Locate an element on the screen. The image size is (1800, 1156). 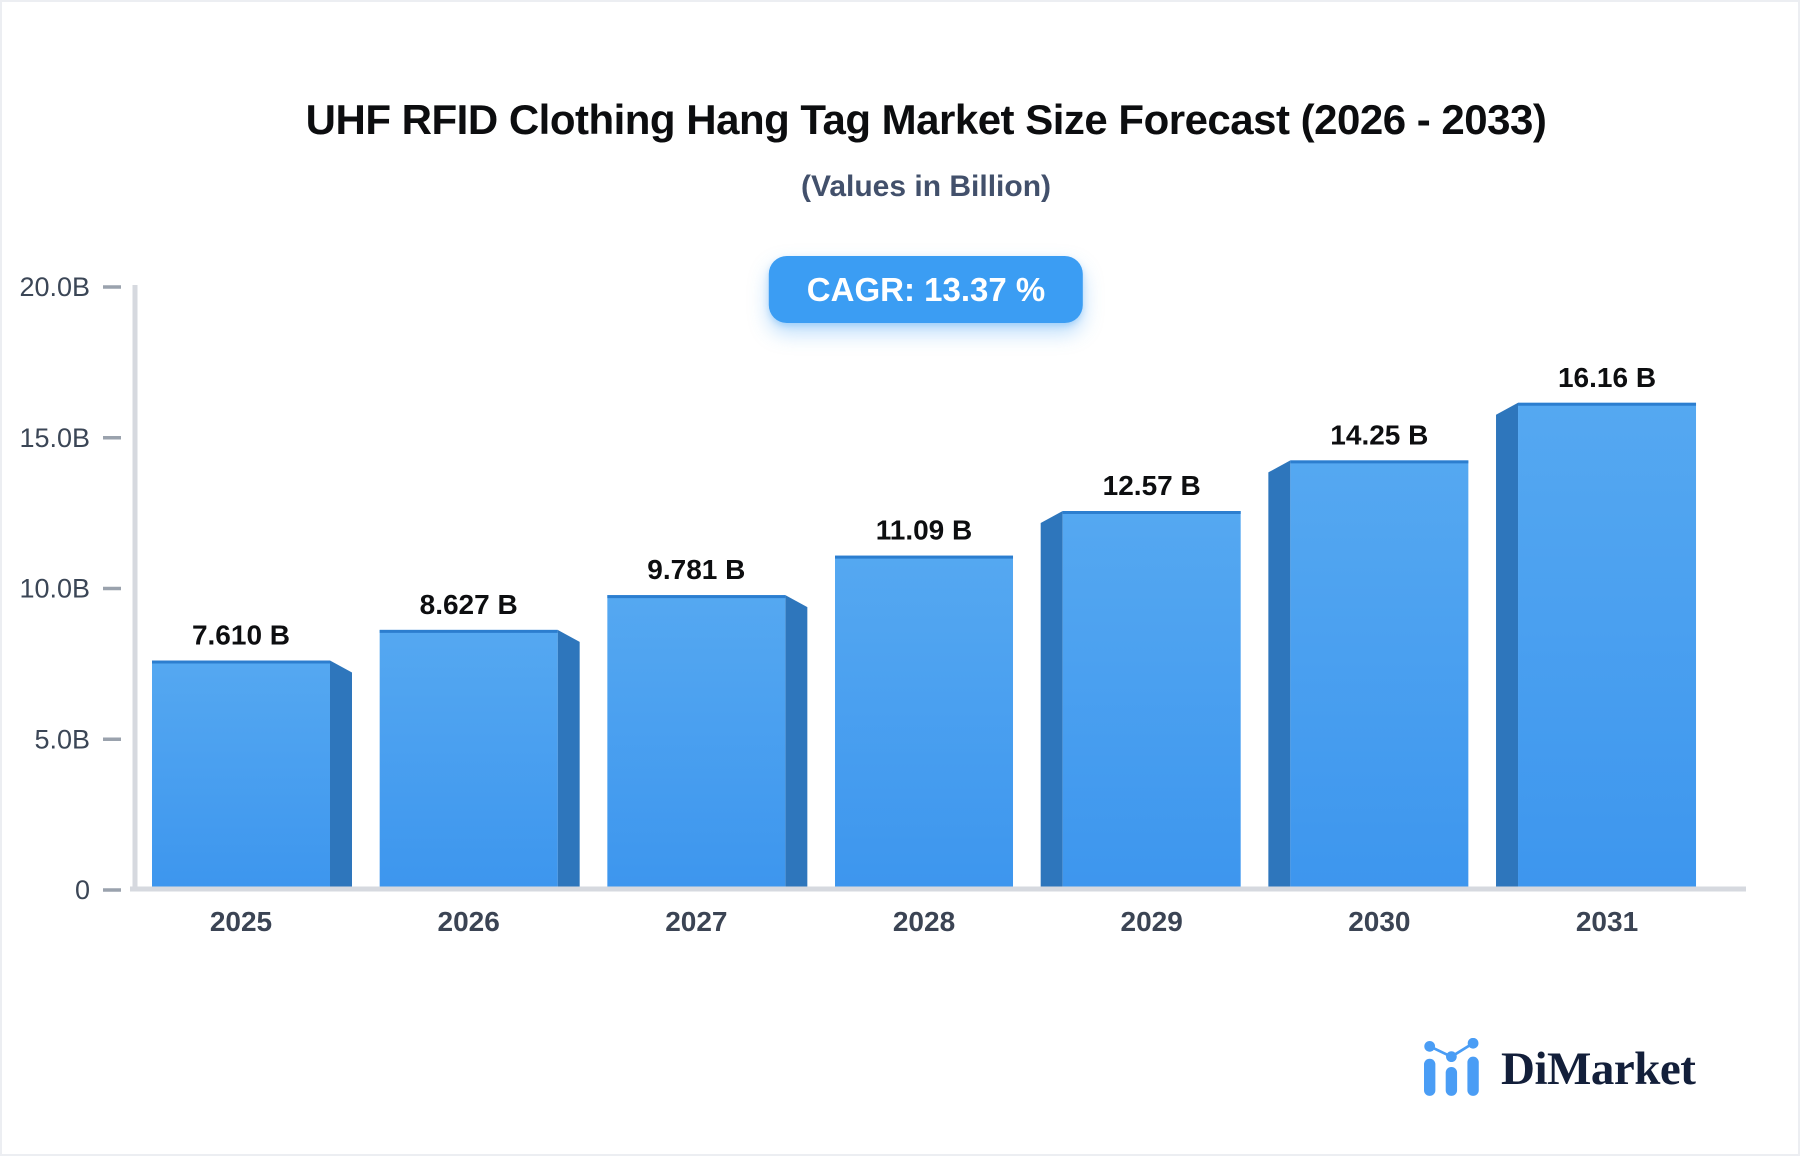
bar-value-label: 8.627 B is located at coordinates (469, 604).